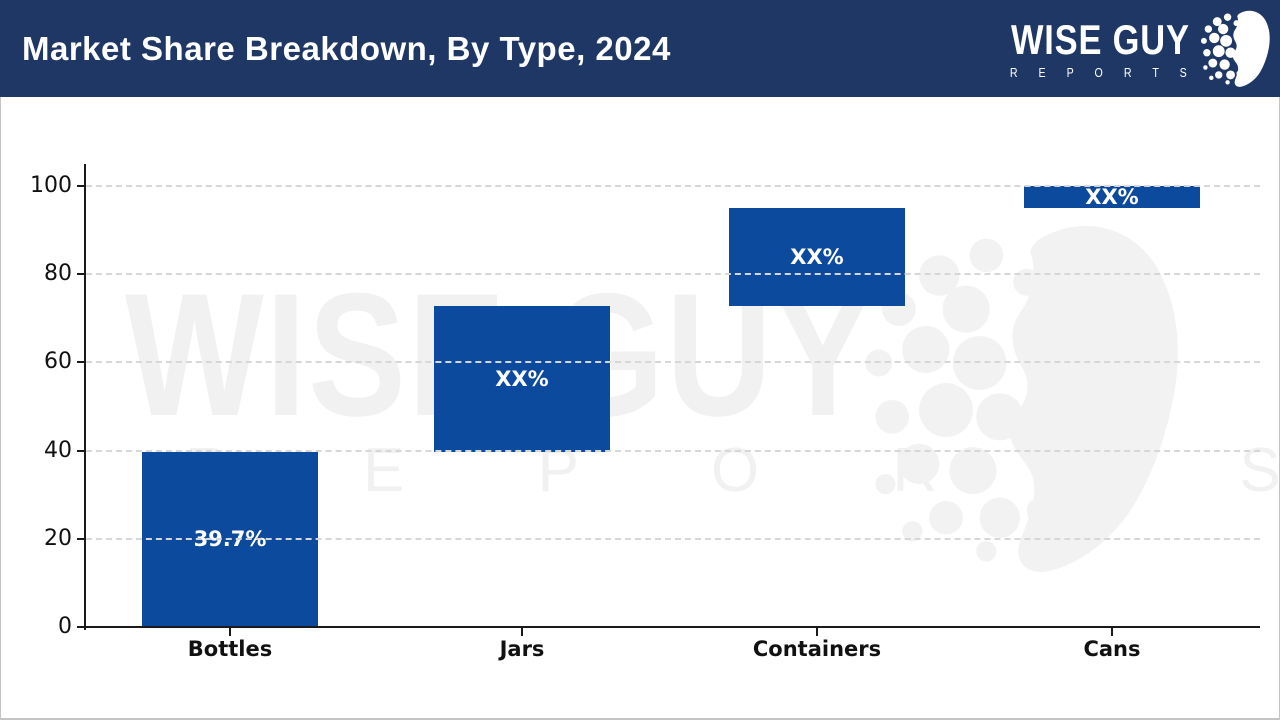  I want to click on y-axis-line, so click(85, 397).